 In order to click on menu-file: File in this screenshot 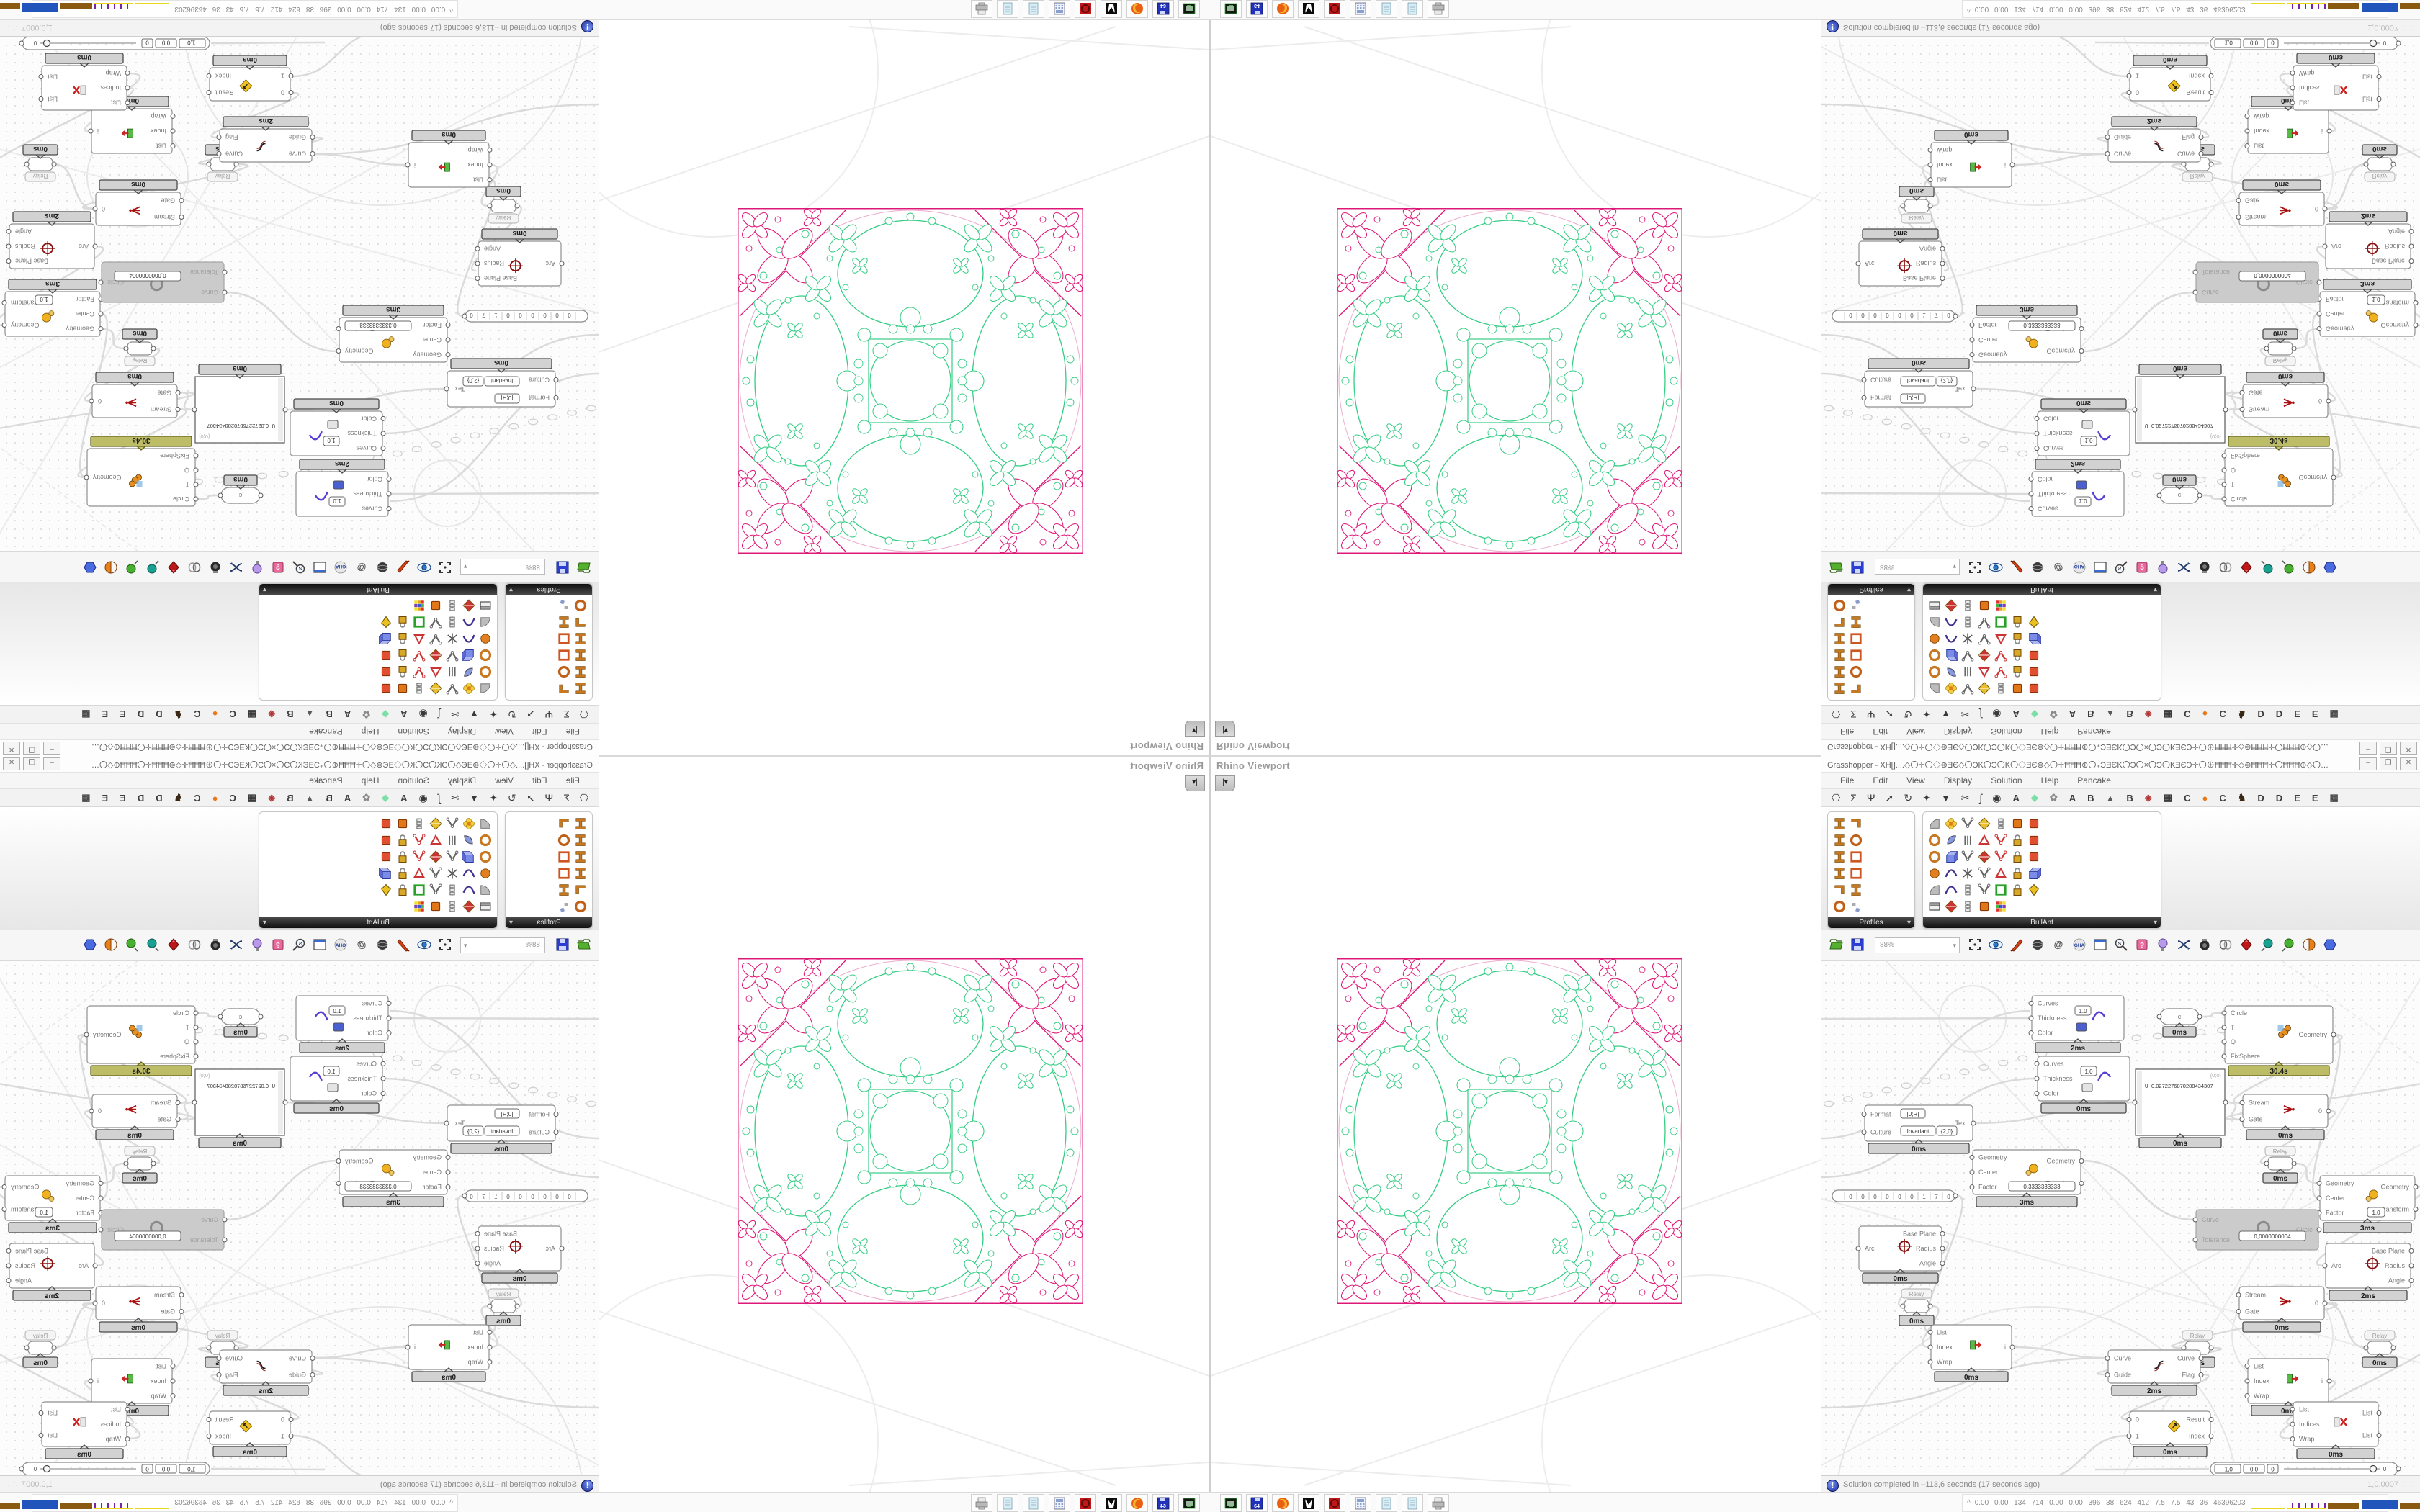, I will do `click(572, 731)`.